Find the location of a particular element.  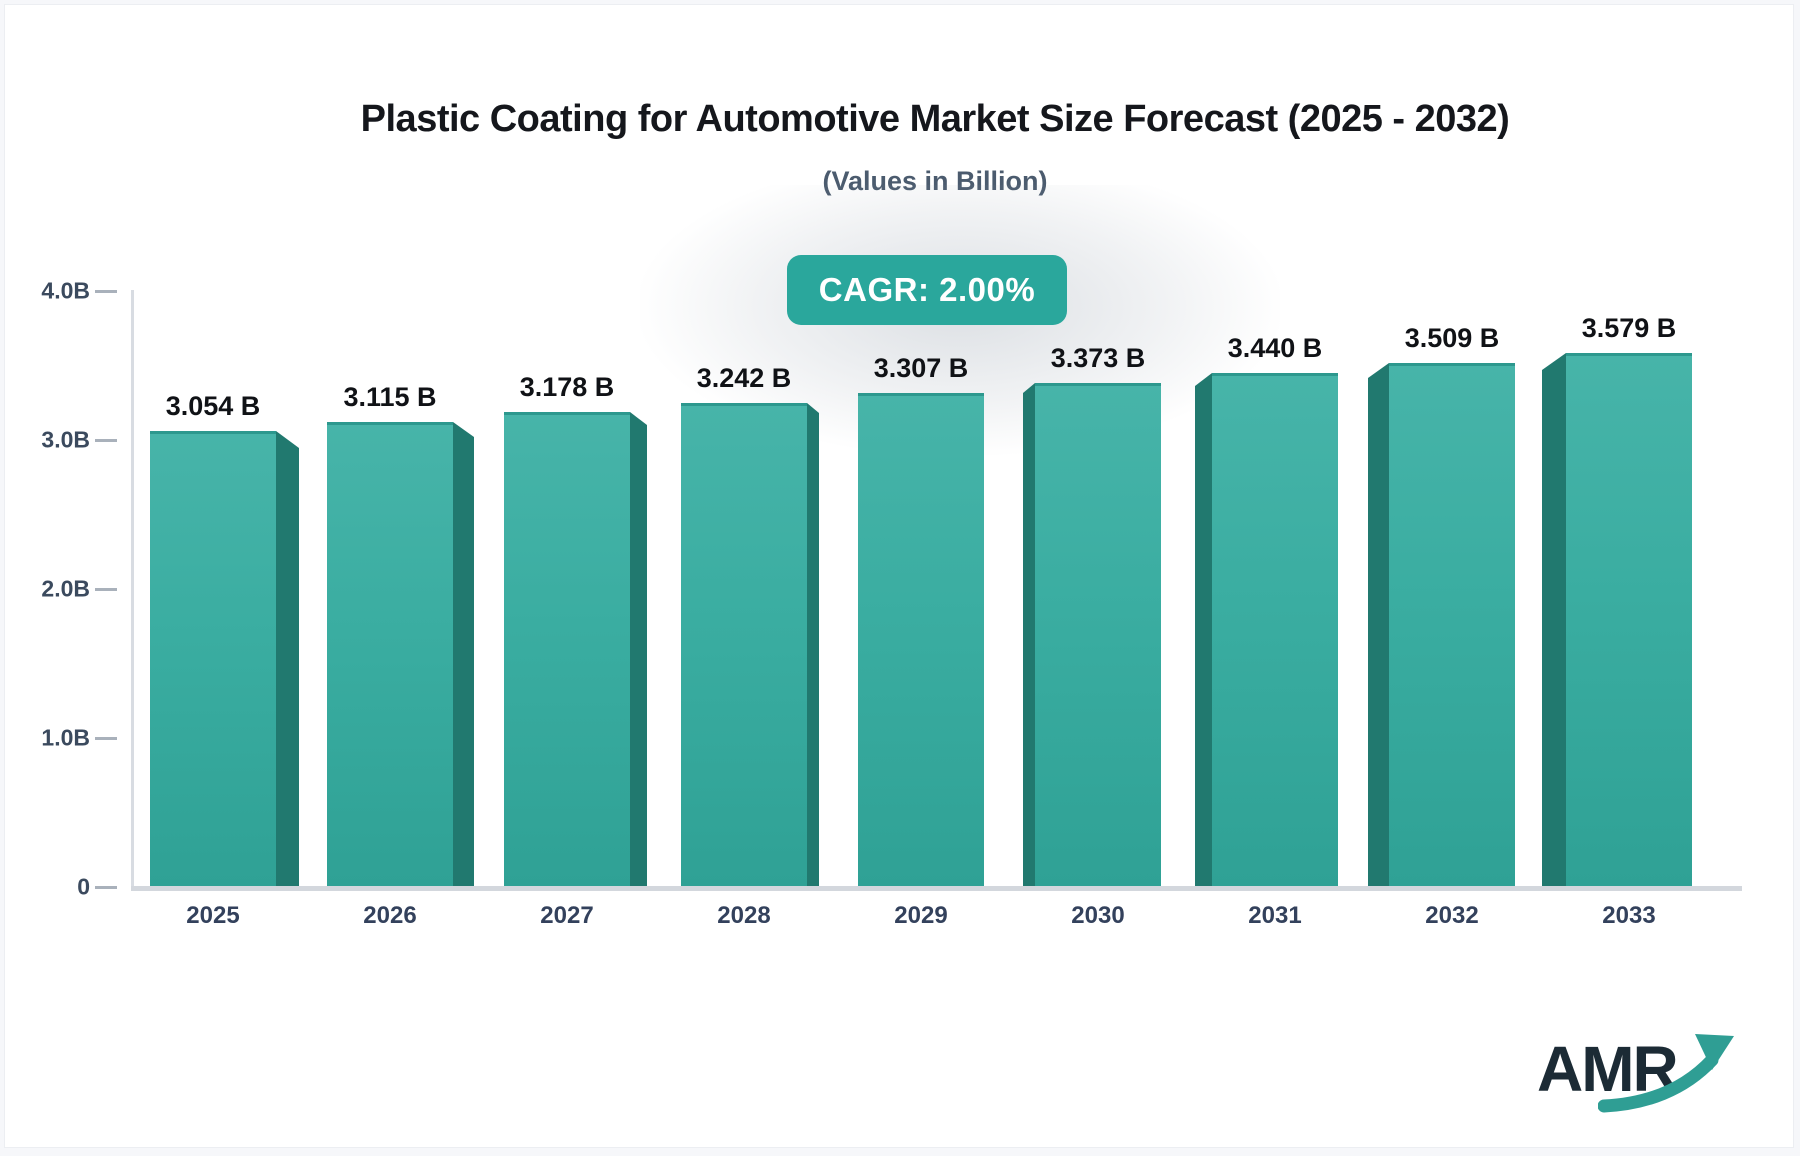

bar-2029 is located at coordinates (921, 639).